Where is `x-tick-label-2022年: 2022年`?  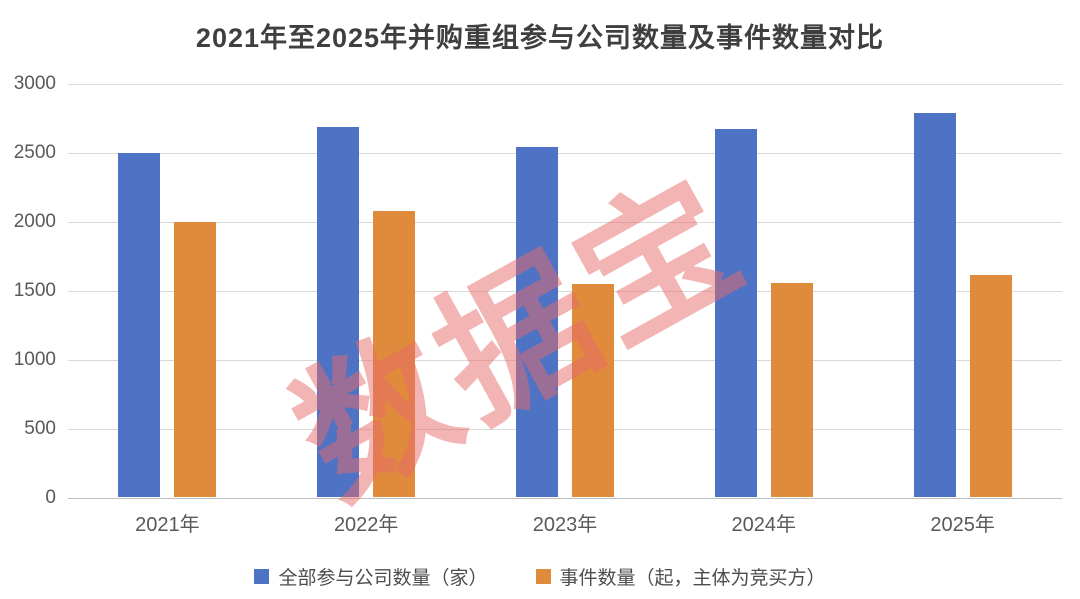 x-tick-label-2022年: 2022年 is located at coordinates (366, 525).